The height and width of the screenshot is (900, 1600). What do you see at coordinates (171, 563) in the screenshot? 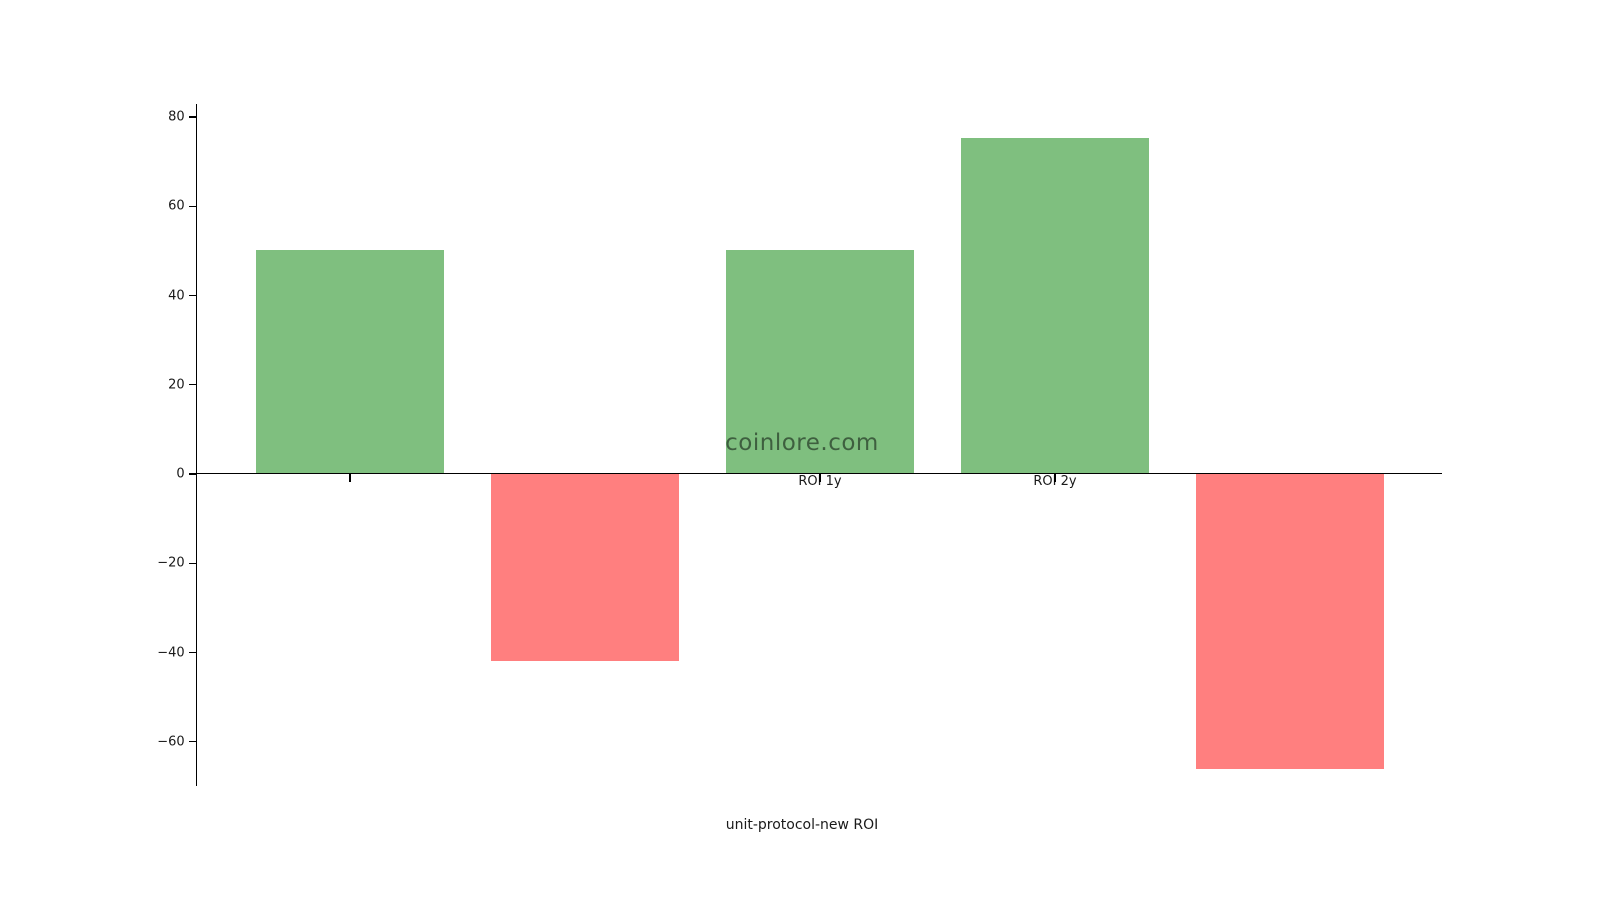
I see `y-tick-label: −20` at bounding box center [171, 563].